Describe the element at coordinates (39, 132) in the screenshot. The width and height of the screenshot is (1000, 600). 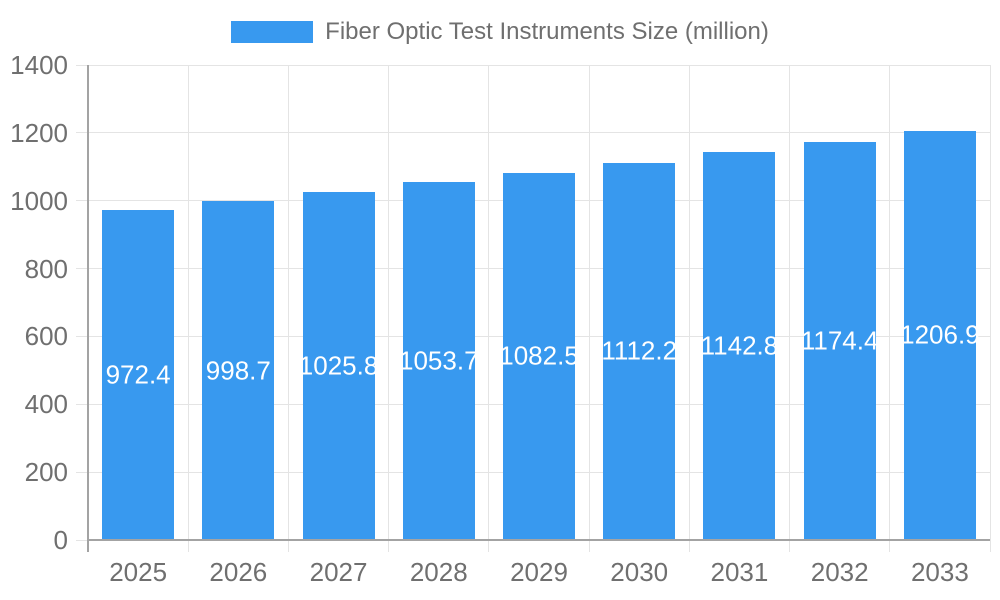
I see `y-tick-label: 1200` at that location.